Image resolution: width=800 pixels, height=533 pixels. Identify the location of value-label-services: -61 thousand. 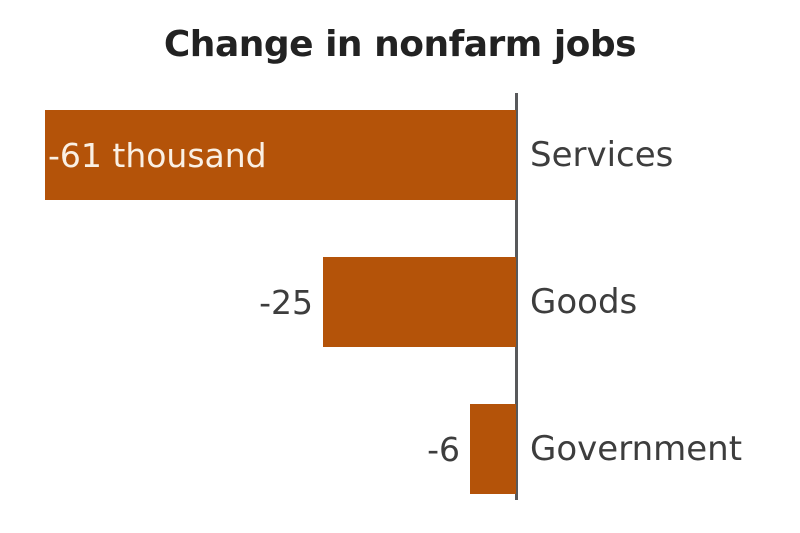
(157, 155).